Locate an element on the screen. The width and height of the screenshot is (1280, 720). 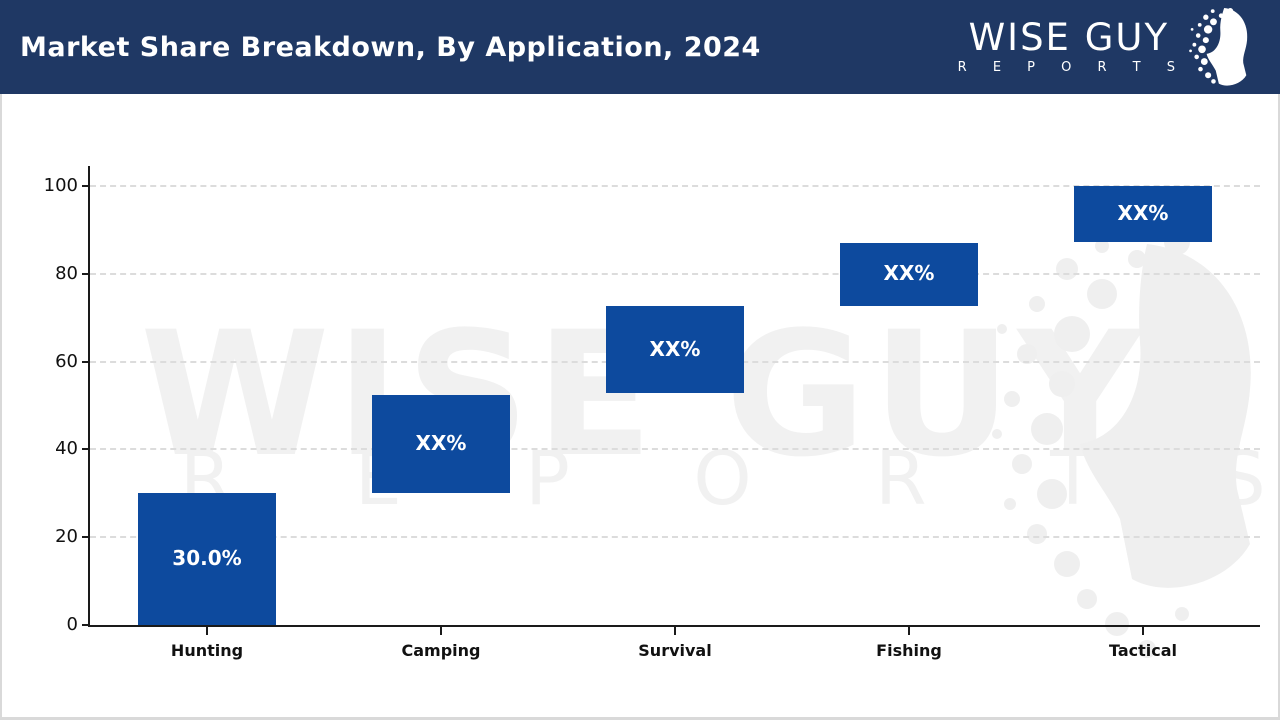
category-label-hunting: Hunting is located at coordinates (207, 650).